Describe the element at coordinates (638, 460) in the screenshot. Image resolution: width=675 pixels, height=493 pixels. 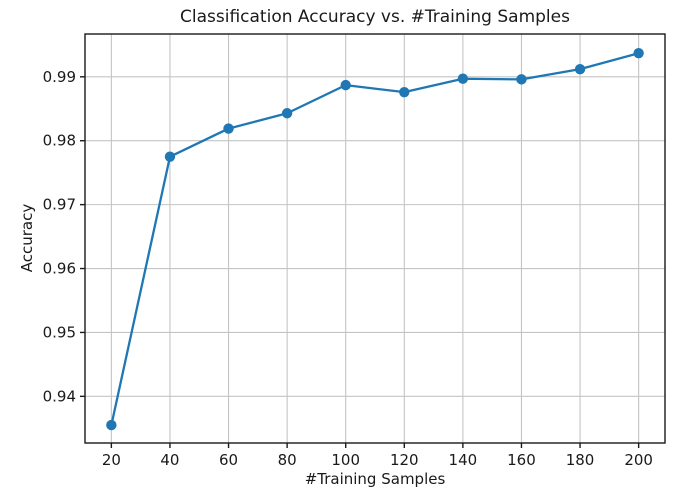
I see `x-tick-label: 200` at that location.